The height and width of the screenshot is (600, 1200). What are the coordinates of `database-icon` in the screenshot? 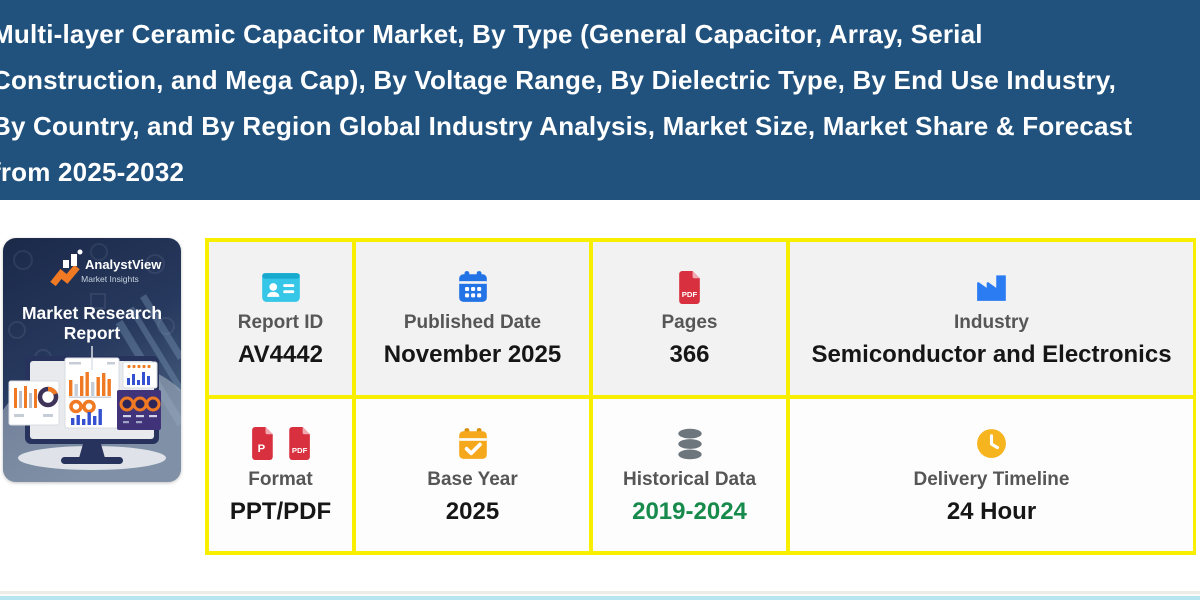 It's located at (689, 444).